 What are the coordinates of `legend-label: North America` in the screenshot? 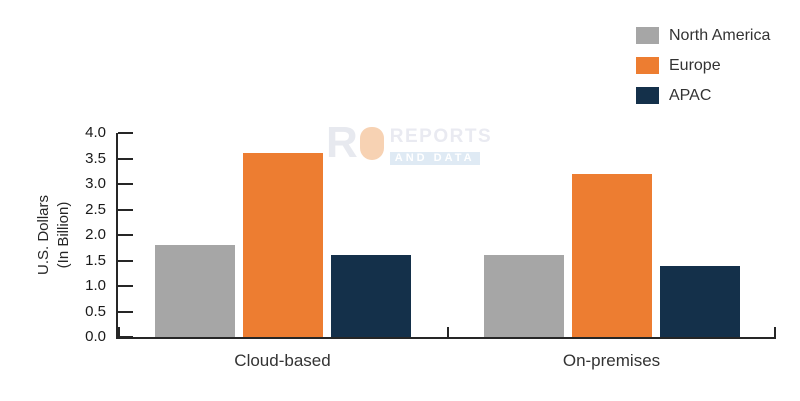 It's located at (720, 35).